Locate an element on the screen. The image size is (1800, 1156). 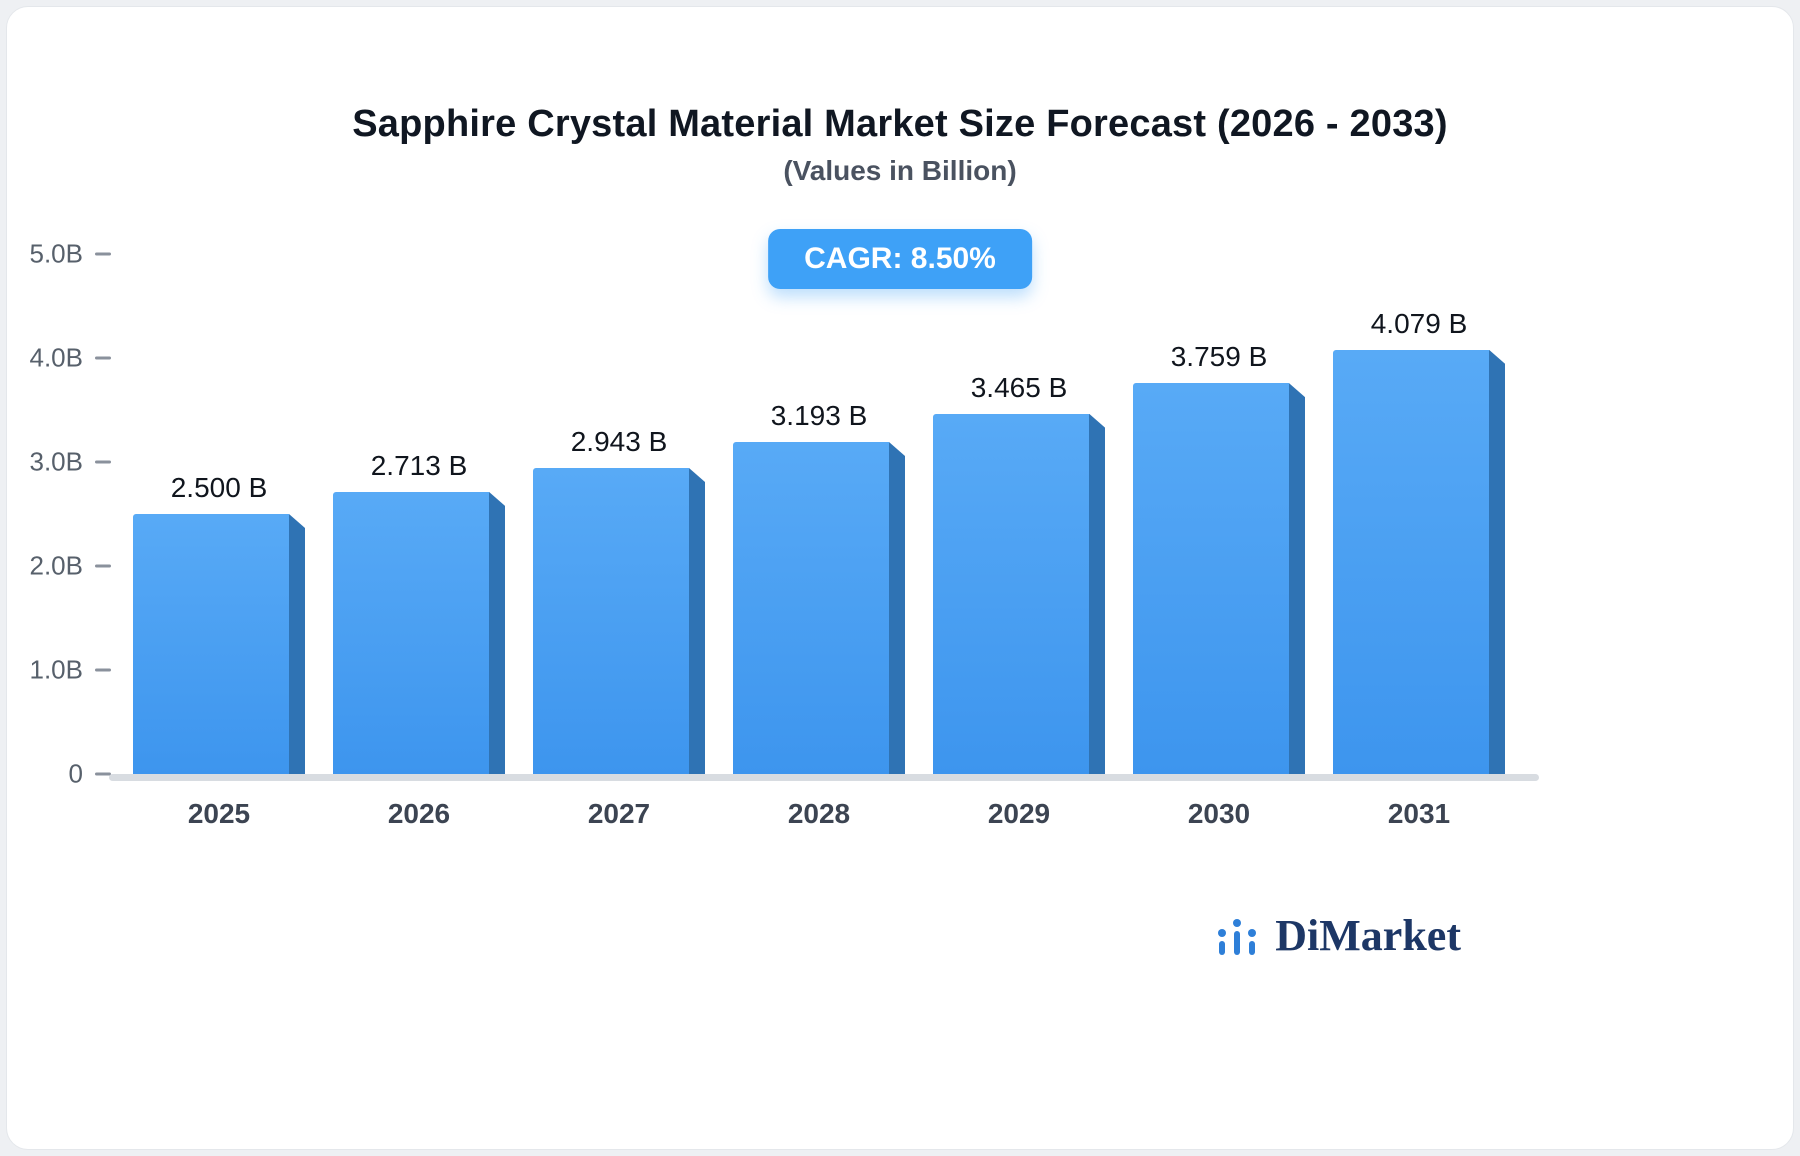
y-axis-tick: 3.0B is located at coordinates (59, 462).